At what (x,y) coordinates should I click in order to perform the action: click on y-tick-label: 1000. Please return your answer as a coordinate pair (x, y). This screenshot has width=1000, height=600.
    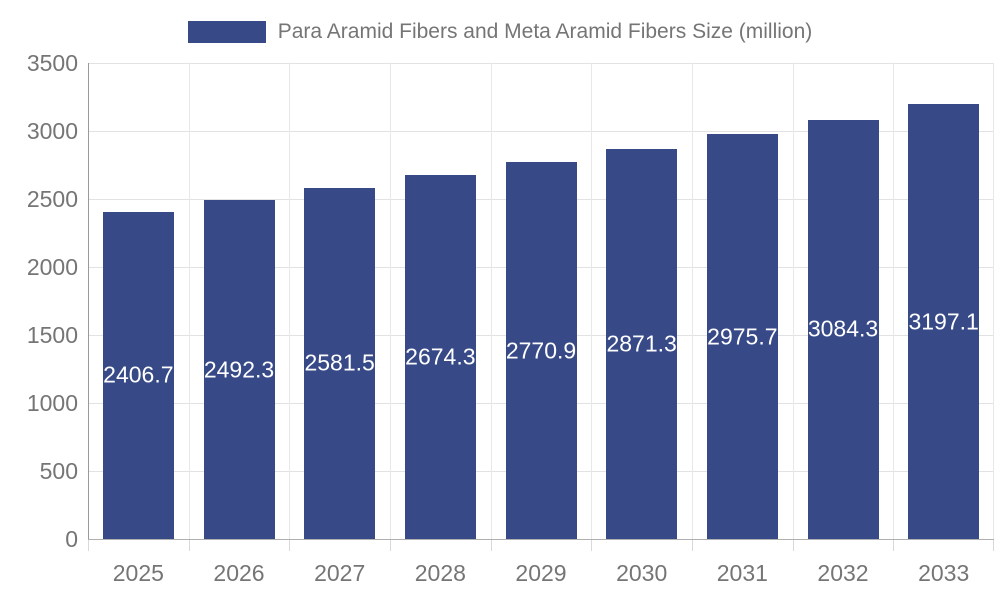
    Looking at the image, I should click on (52, 403).